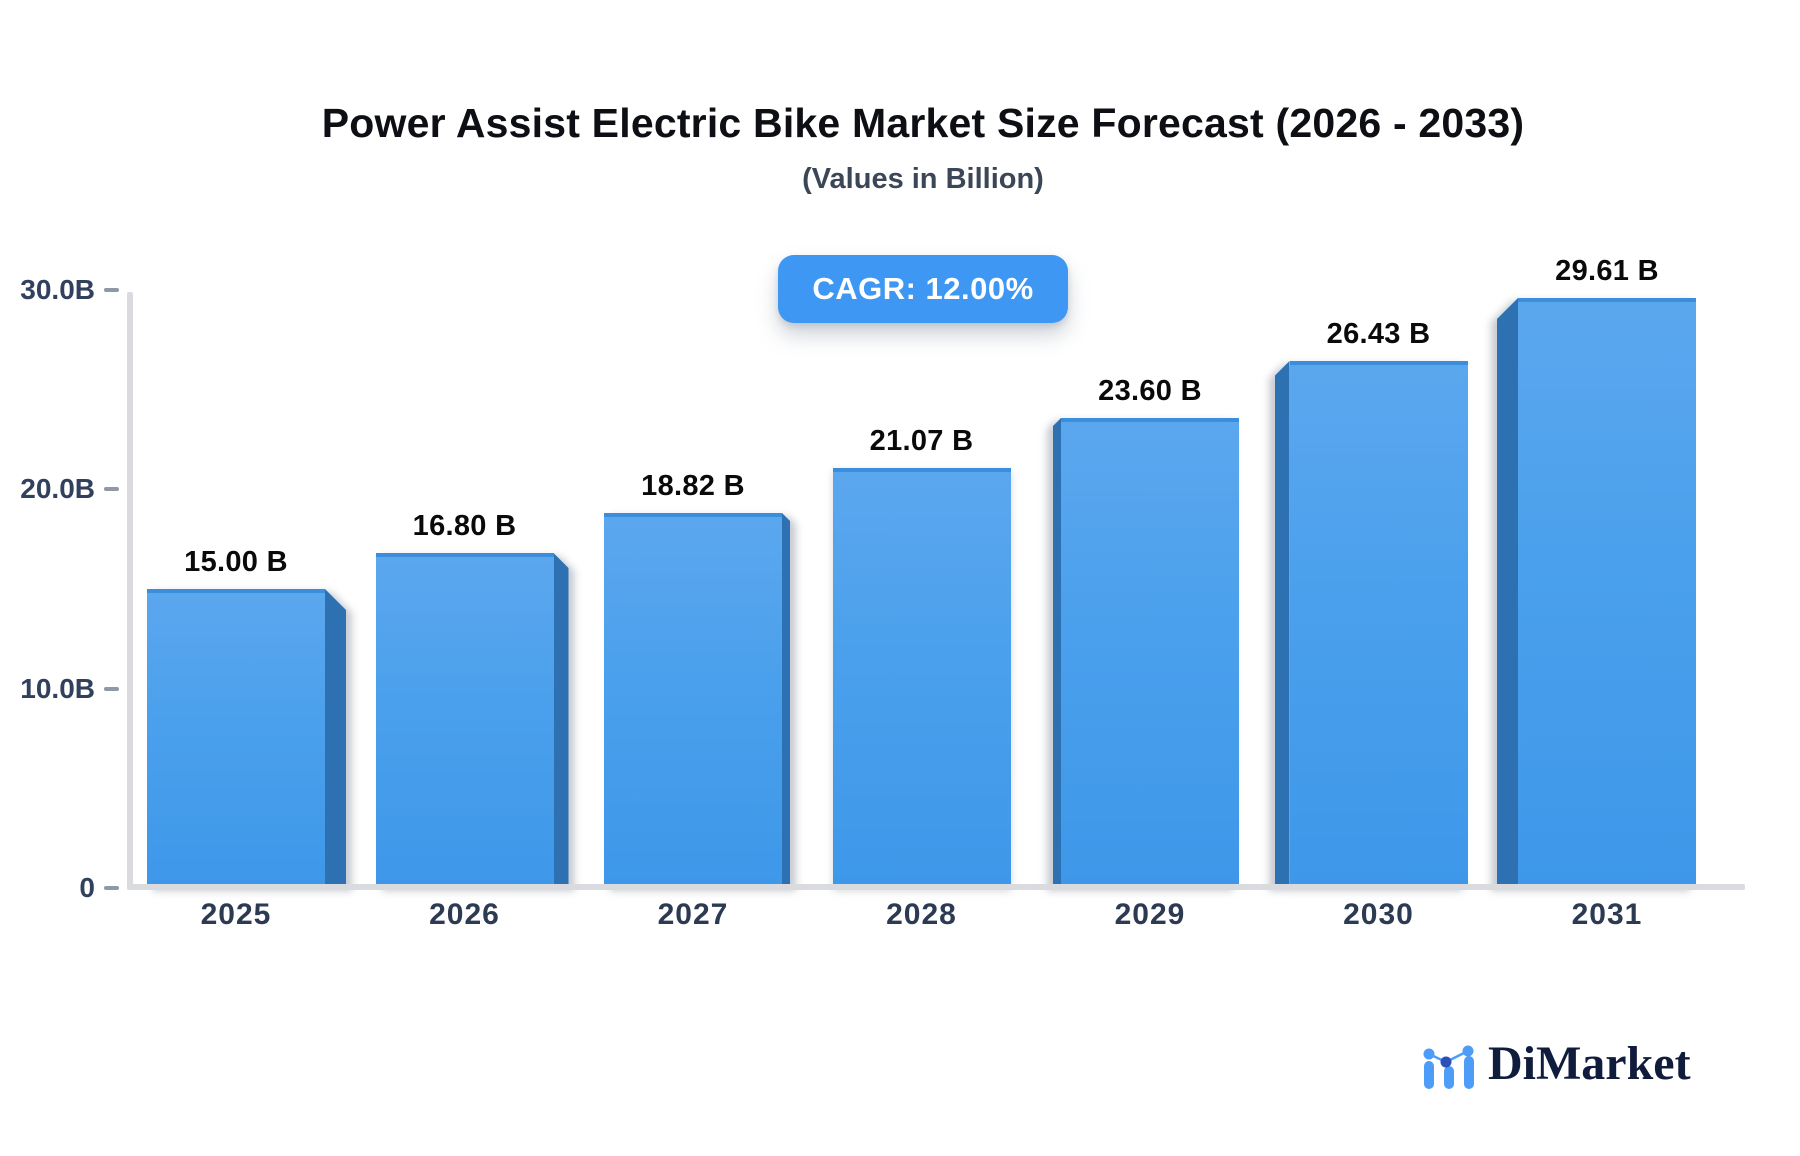 The width and height of the screenshot is (1800, 1156). Describe the element at coordinates (130, 590) in the screenshot. I see `y-axis-line` at that location.